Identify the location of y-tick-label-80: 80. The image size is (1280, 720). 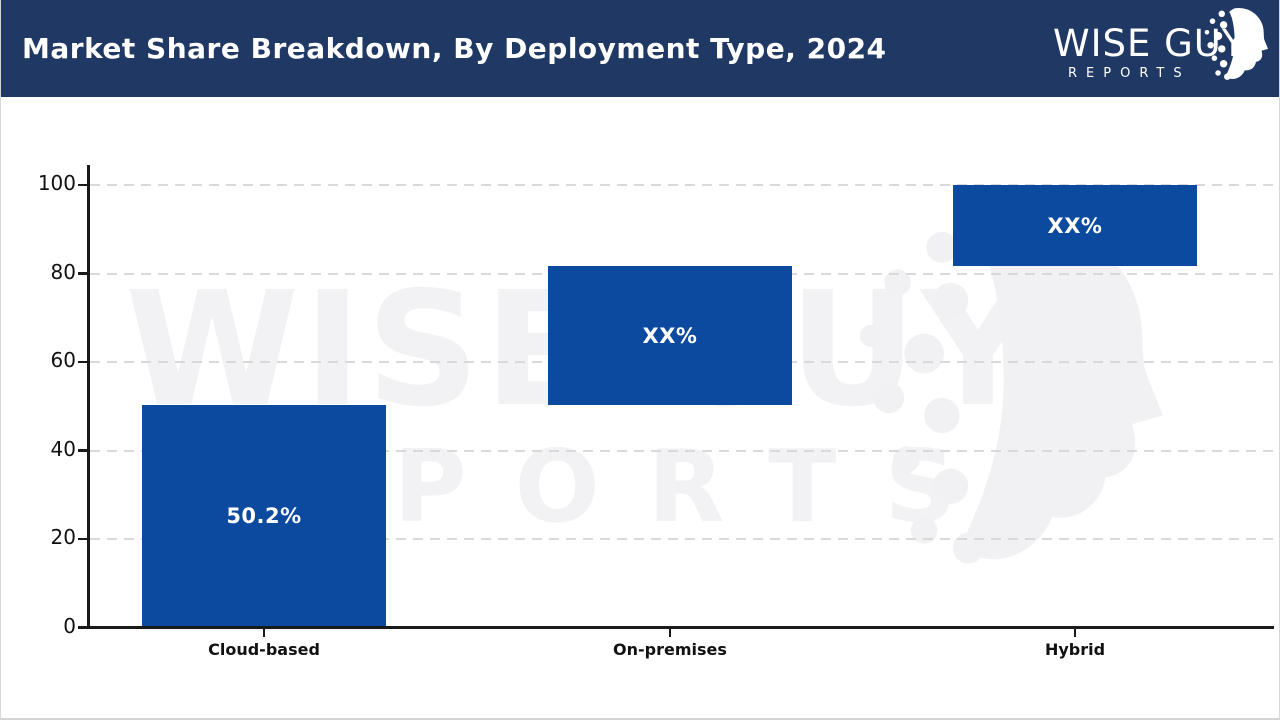
(63, 271).